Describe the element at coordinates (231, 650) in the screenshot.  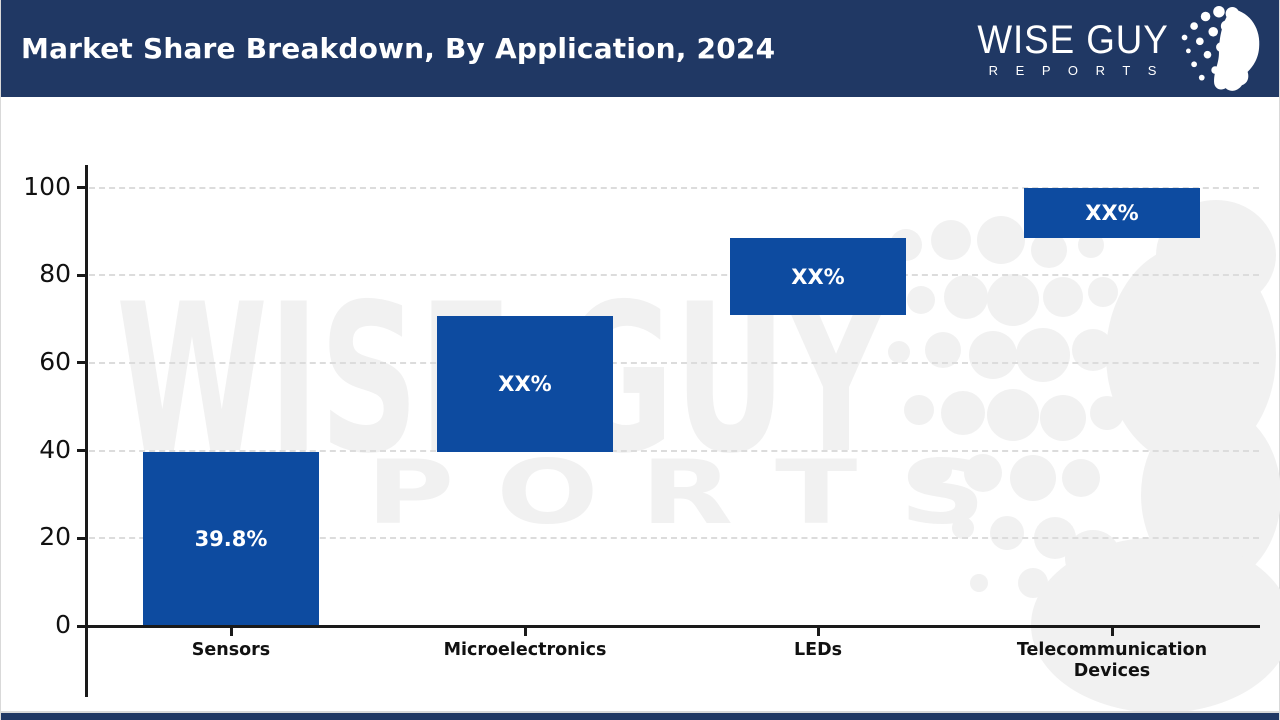
I see `x-category-label: Sensors` at that location.